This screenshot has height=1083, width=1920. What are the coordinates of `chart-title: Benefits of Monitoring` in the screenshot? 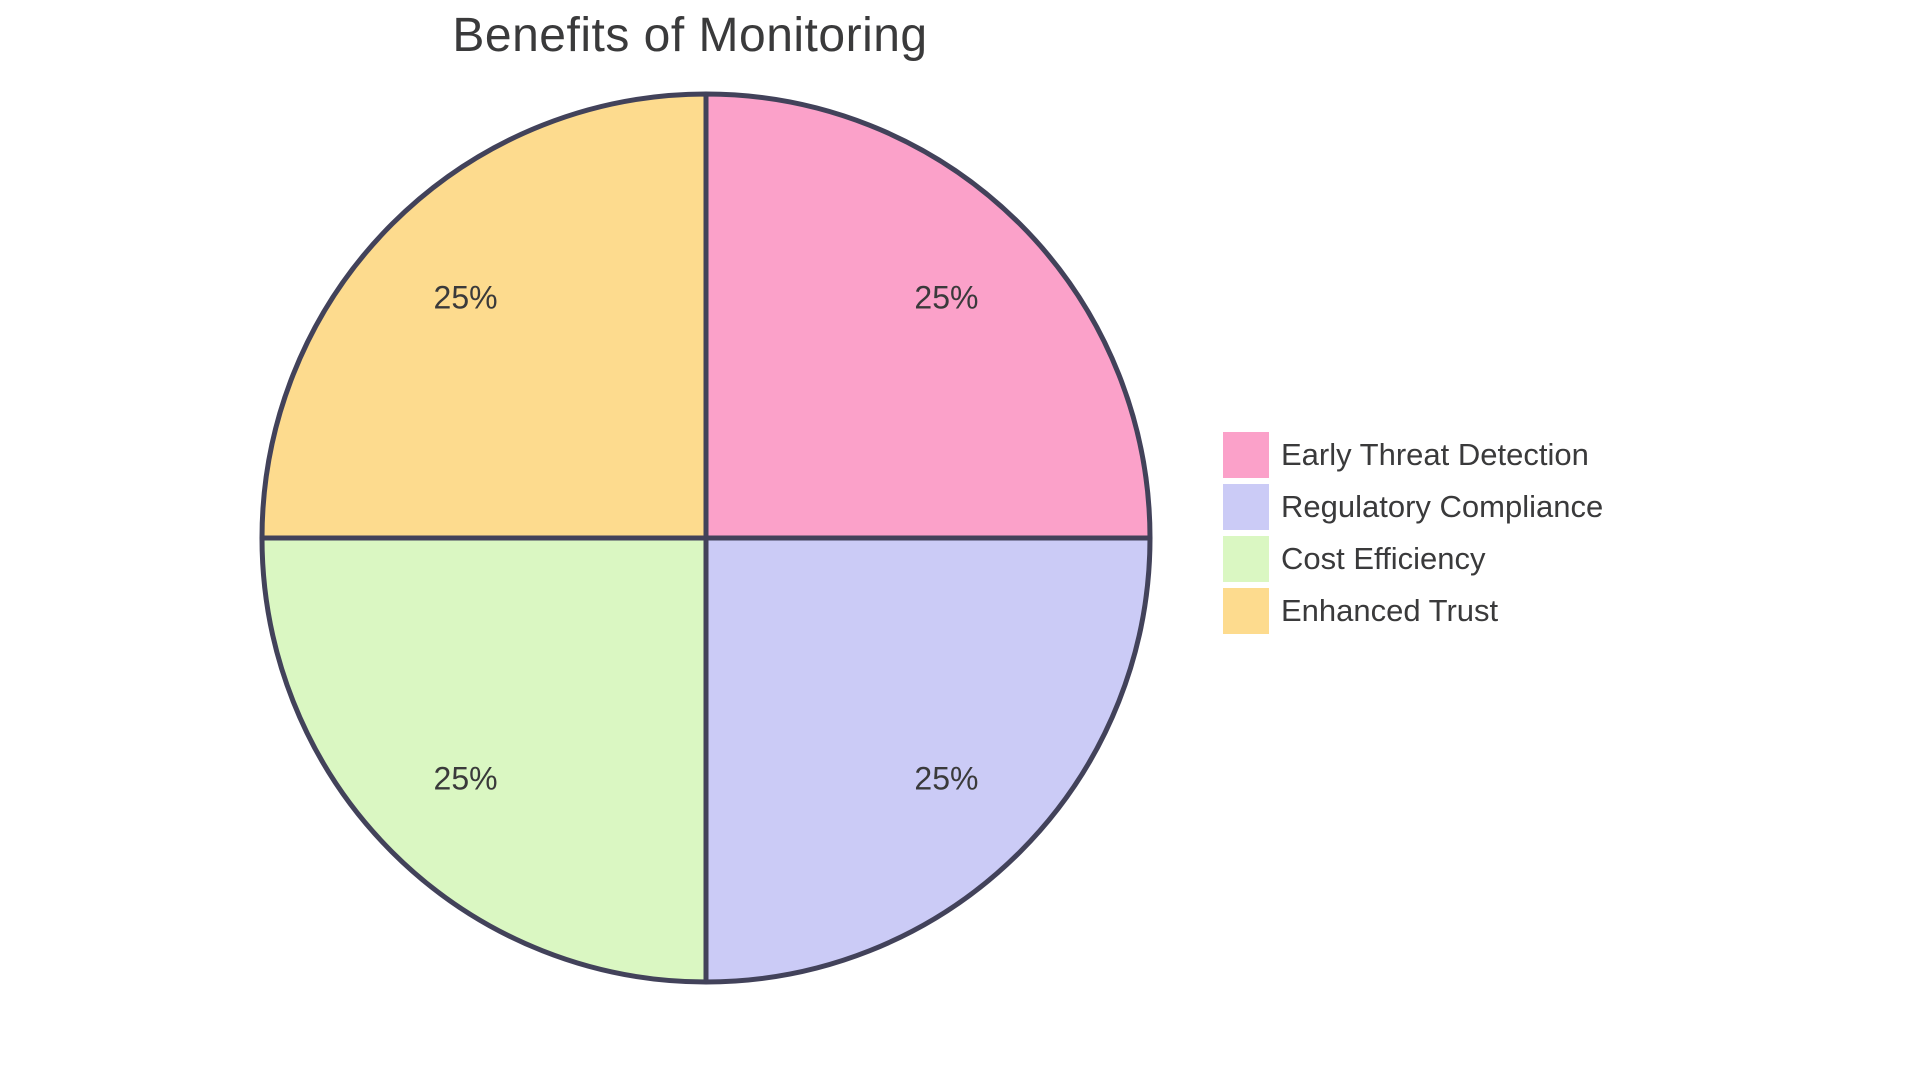 It's located at (690, 35).